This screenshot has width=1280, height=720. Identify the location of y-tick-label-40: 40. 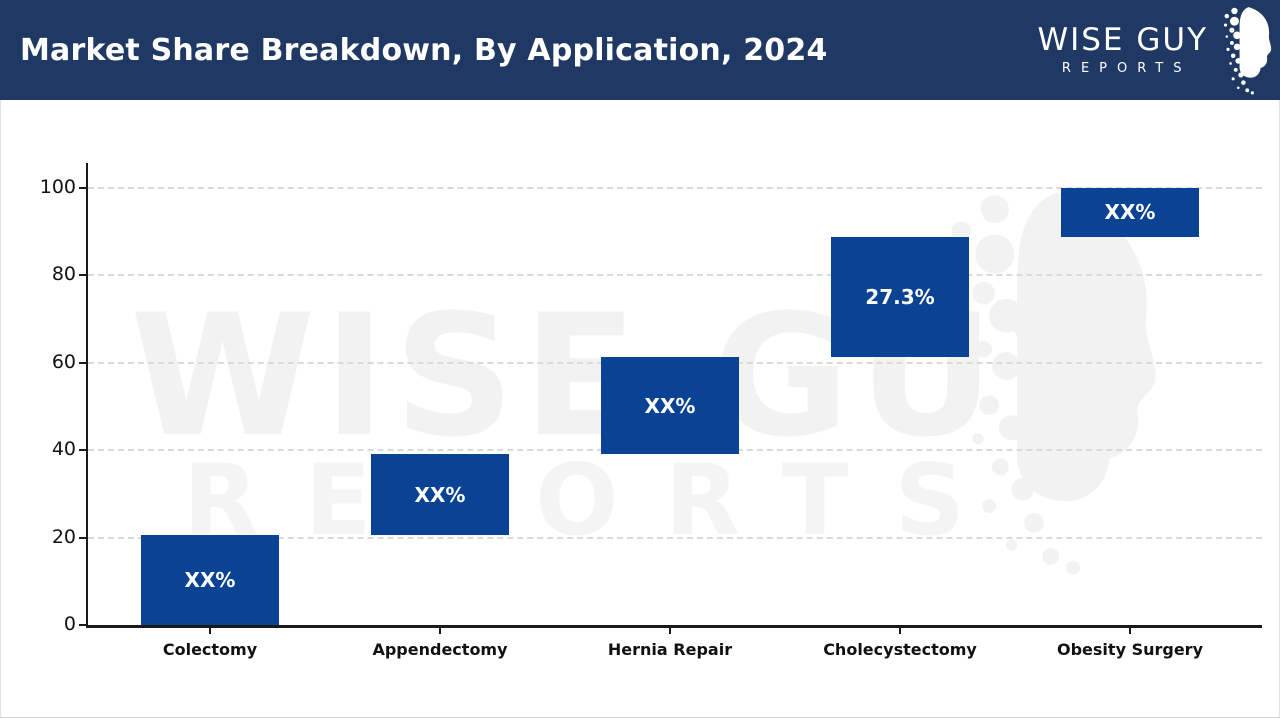
(63, 449).